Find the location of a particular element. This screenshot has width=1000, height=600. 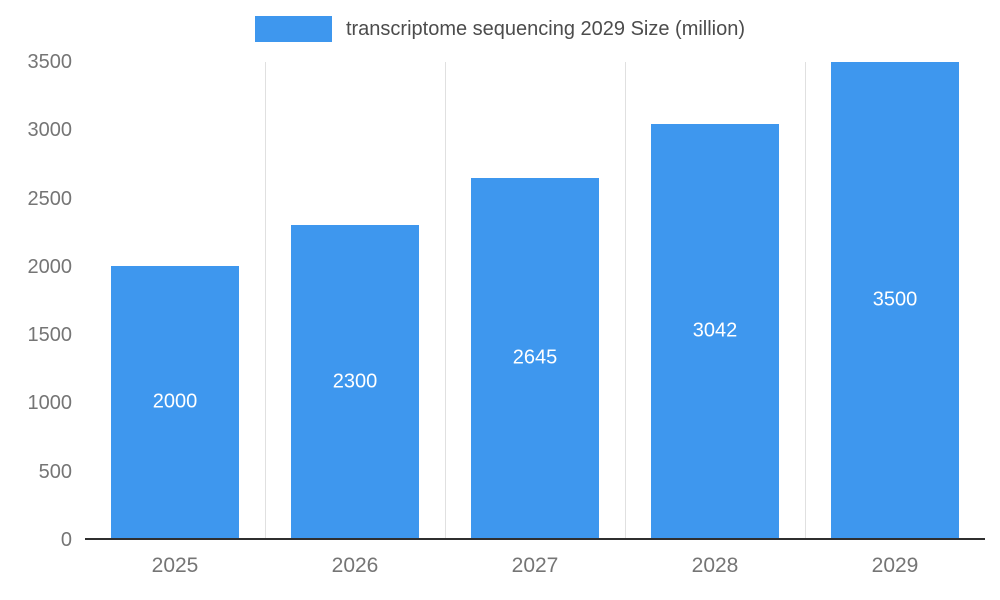

bar-value-label: 3500 is located at coordinates (895, 299).